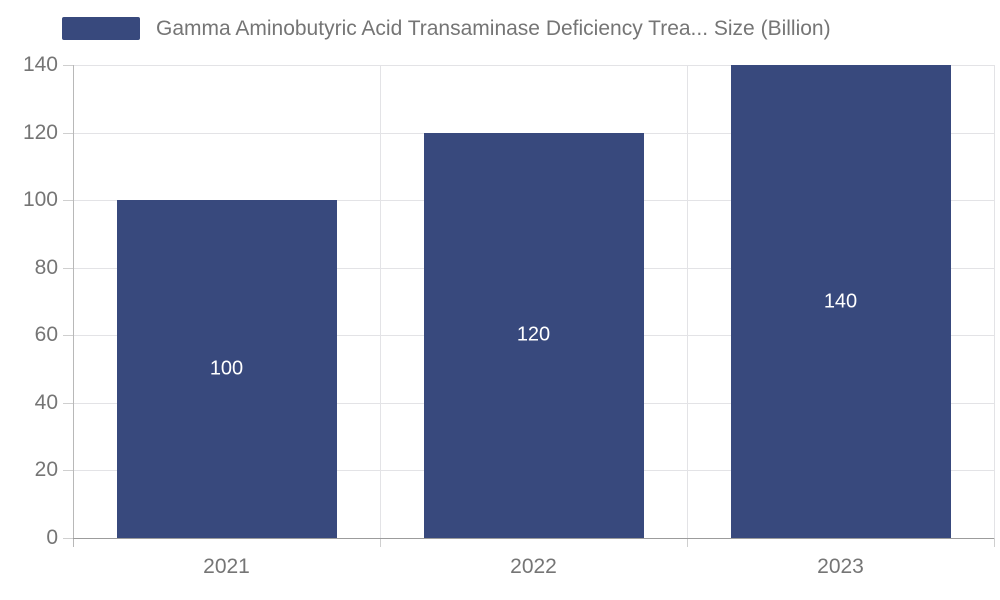 This screenshot has width=1000, height=600. I want to click on y-axis-label: 20, so click(46, 470).